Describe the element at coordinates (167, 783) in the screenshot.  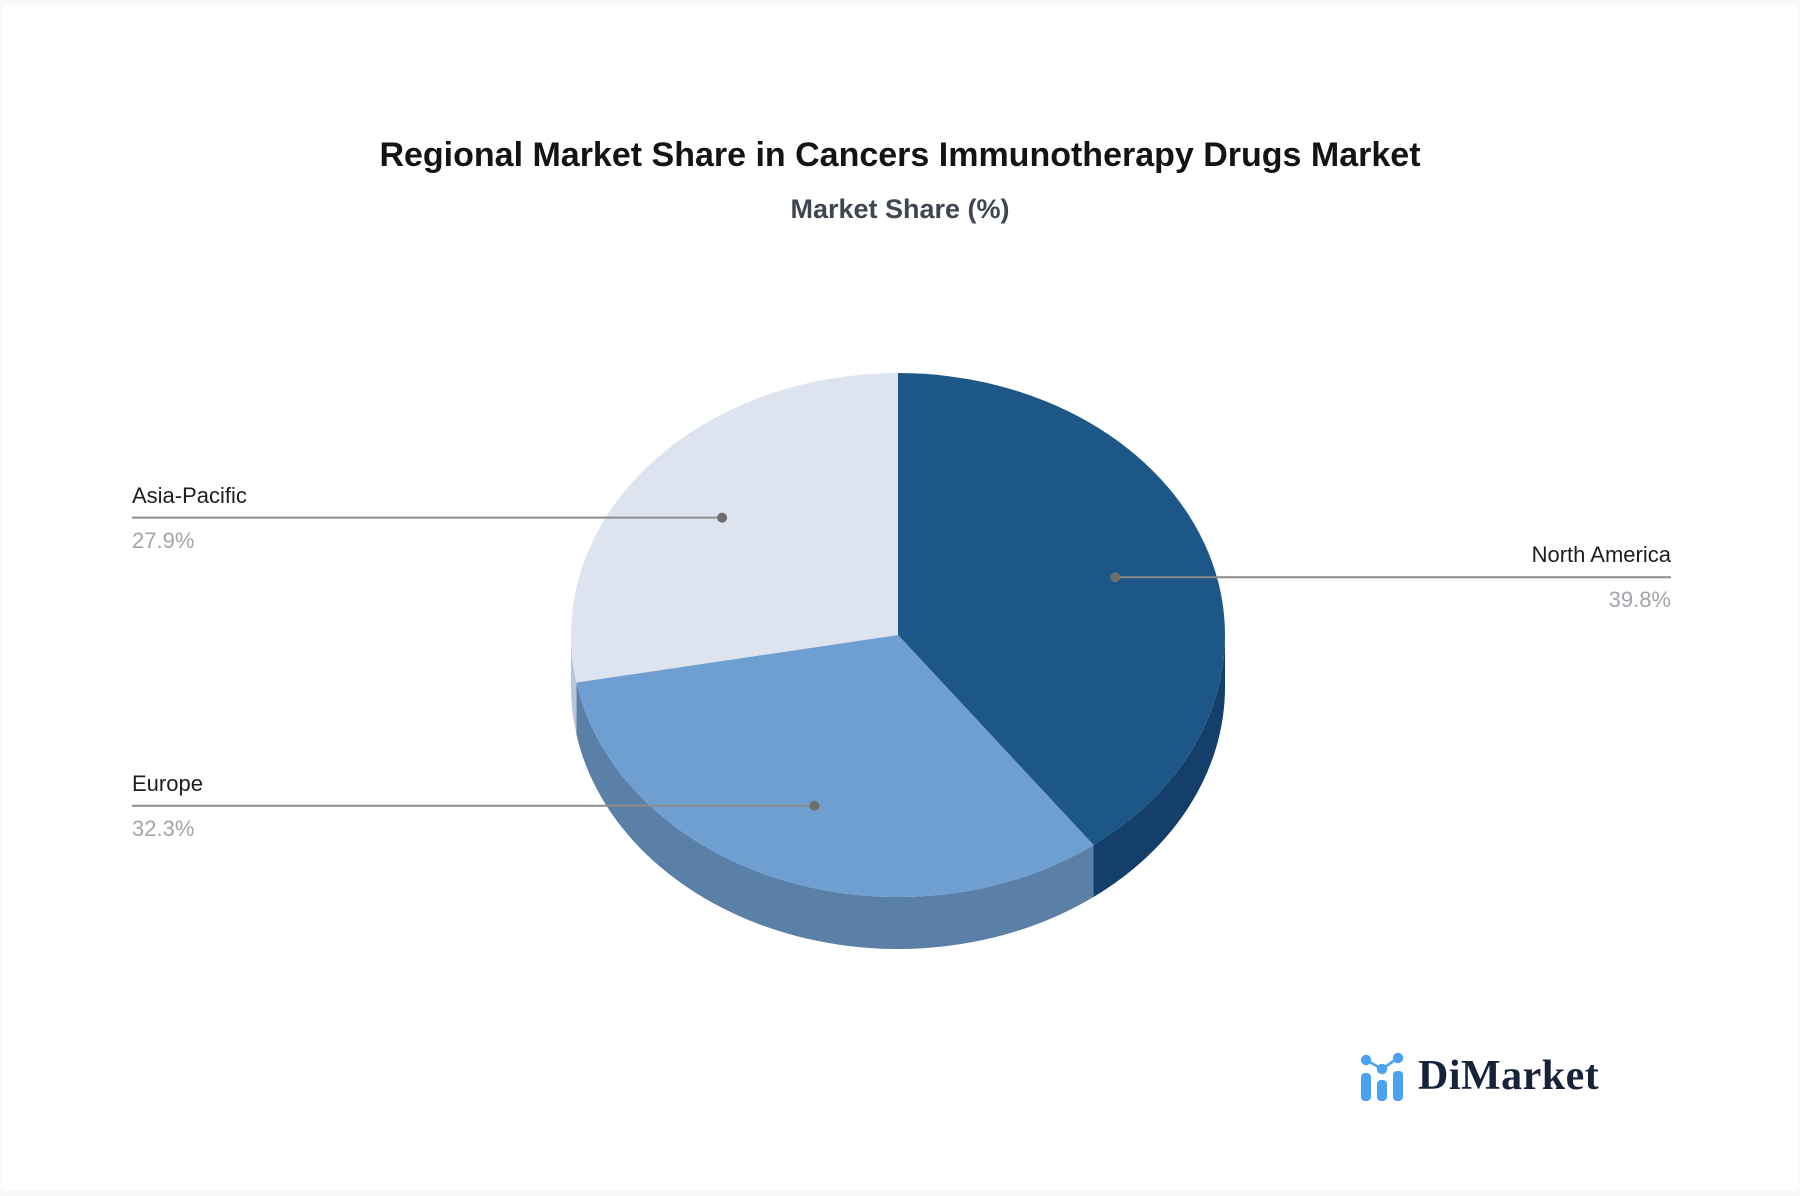
I see `pie-label-europe: Europe` at that location.